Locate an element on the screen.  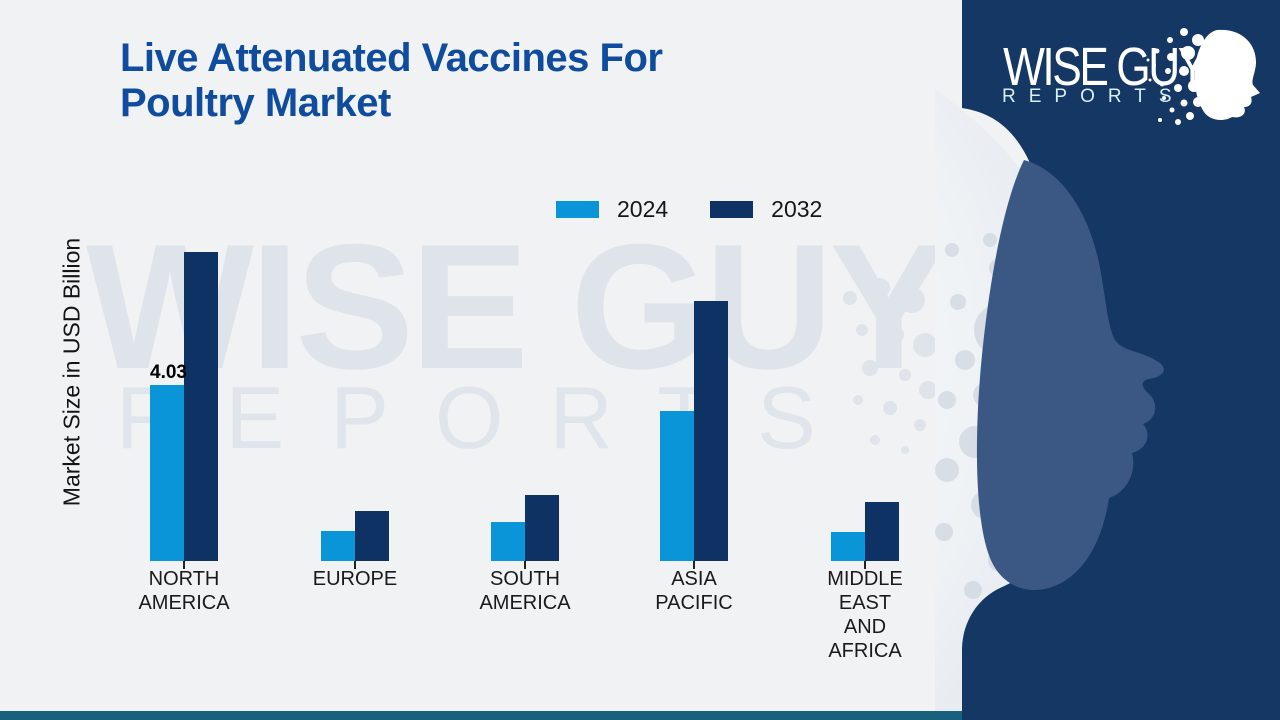
chart-legend: 2024 2032 is located at coordinates (689, 209).